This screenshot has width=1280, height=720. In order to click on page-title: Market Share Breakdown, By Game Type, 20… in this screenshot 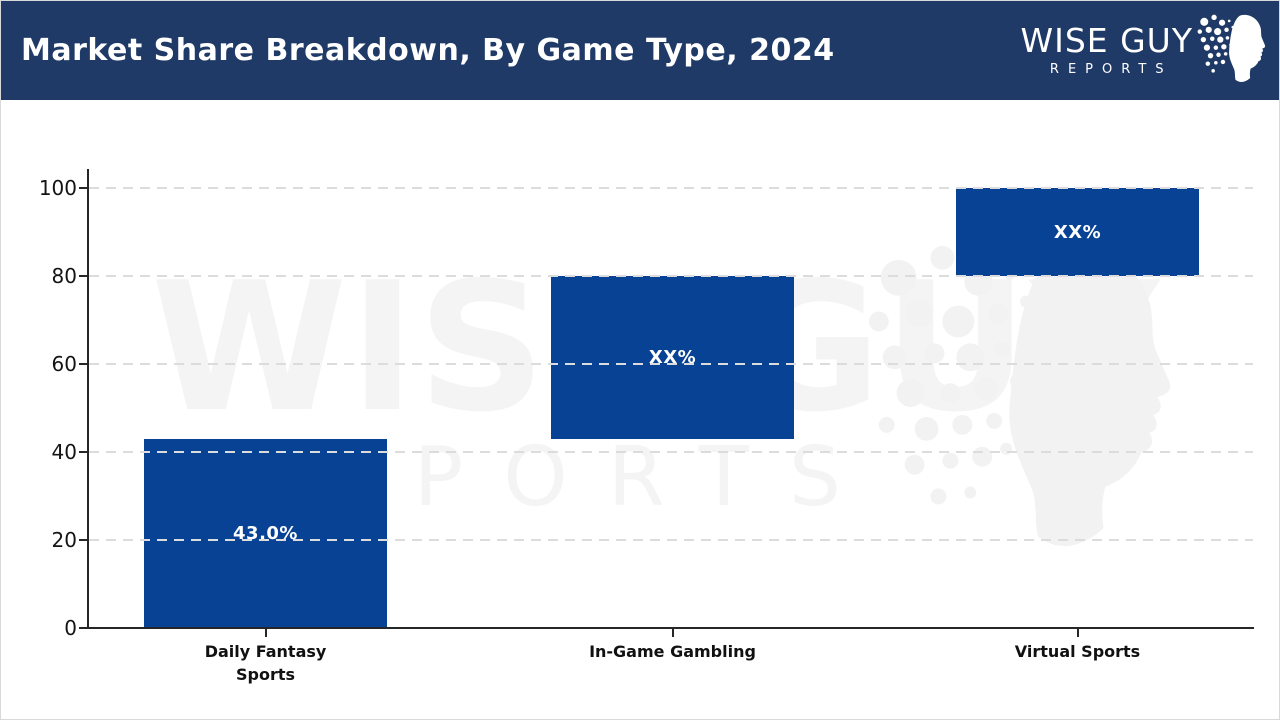, I will do `click(428, 50)`.